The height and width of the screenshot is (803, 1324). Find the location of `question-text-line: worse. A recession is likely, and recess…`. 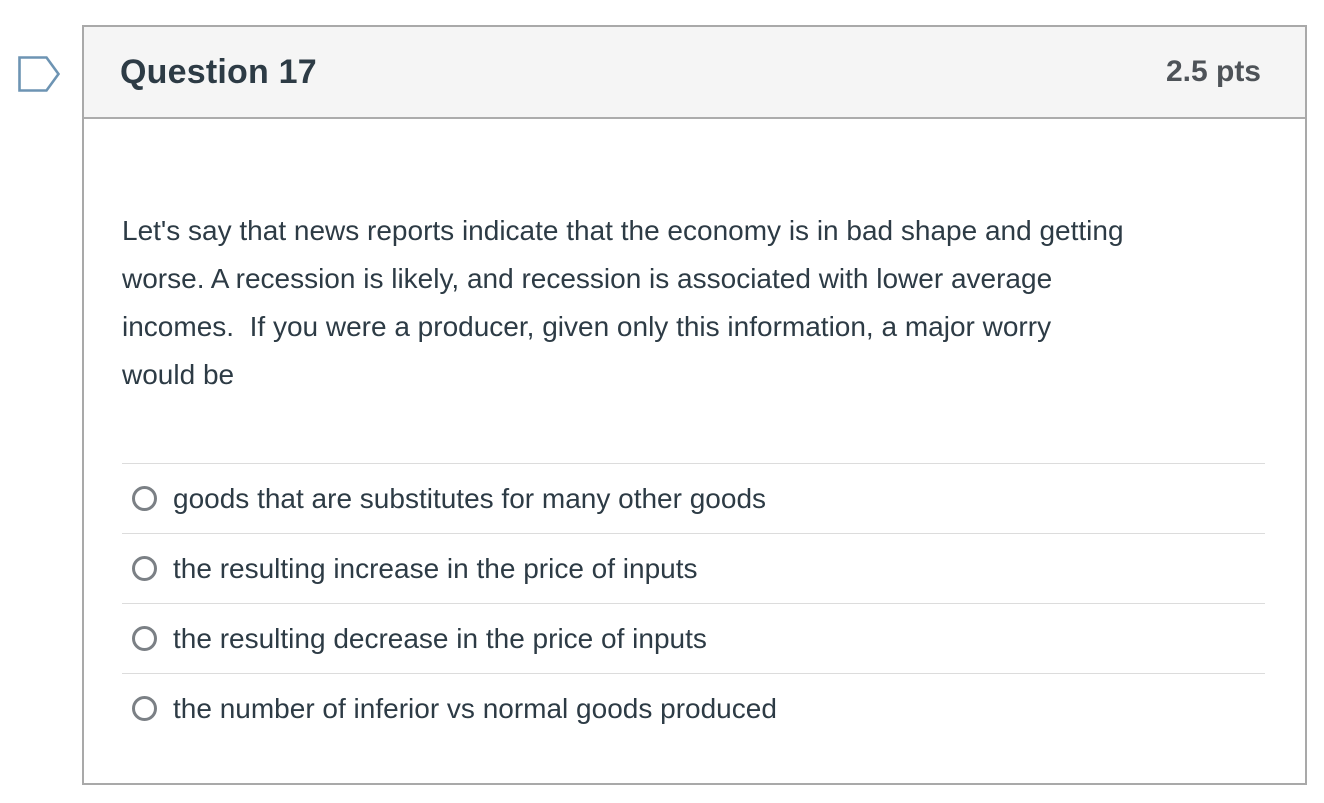

question-text-line: worse. A recession is likely, and recess… is located at coordinates (587, 278).